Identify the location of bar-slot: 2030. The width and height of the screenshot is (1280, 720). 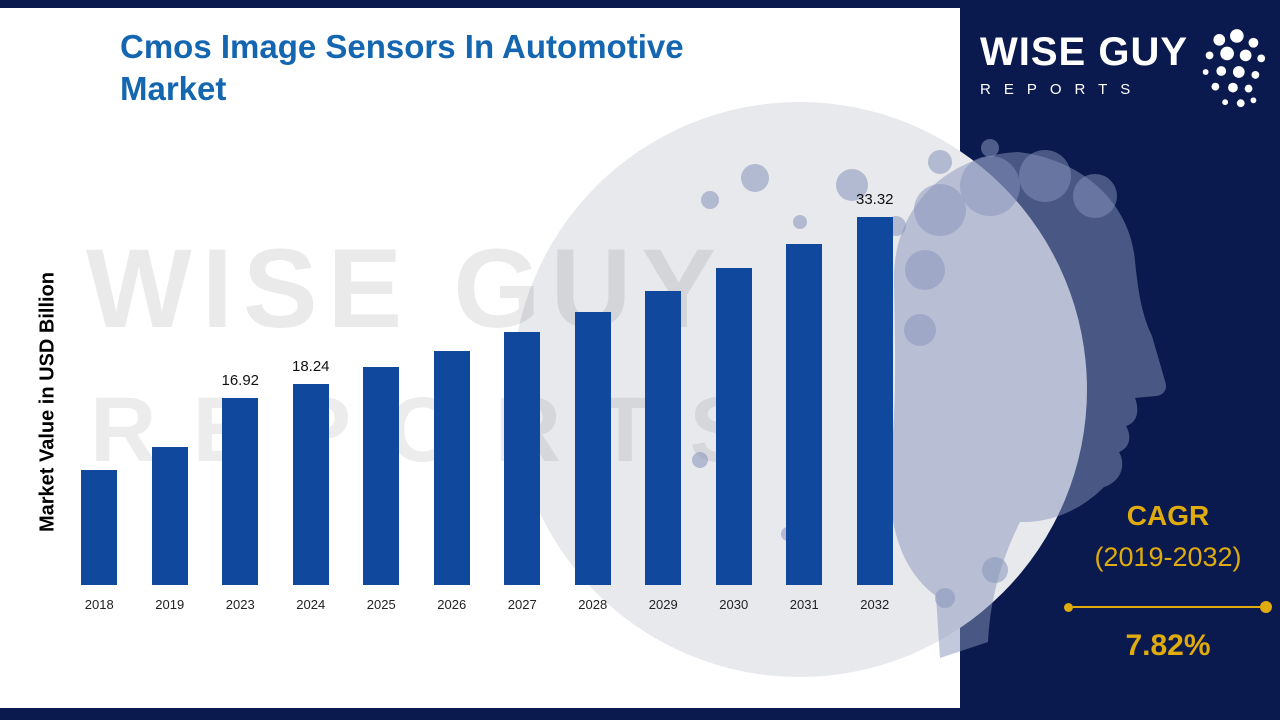
(734, 414).